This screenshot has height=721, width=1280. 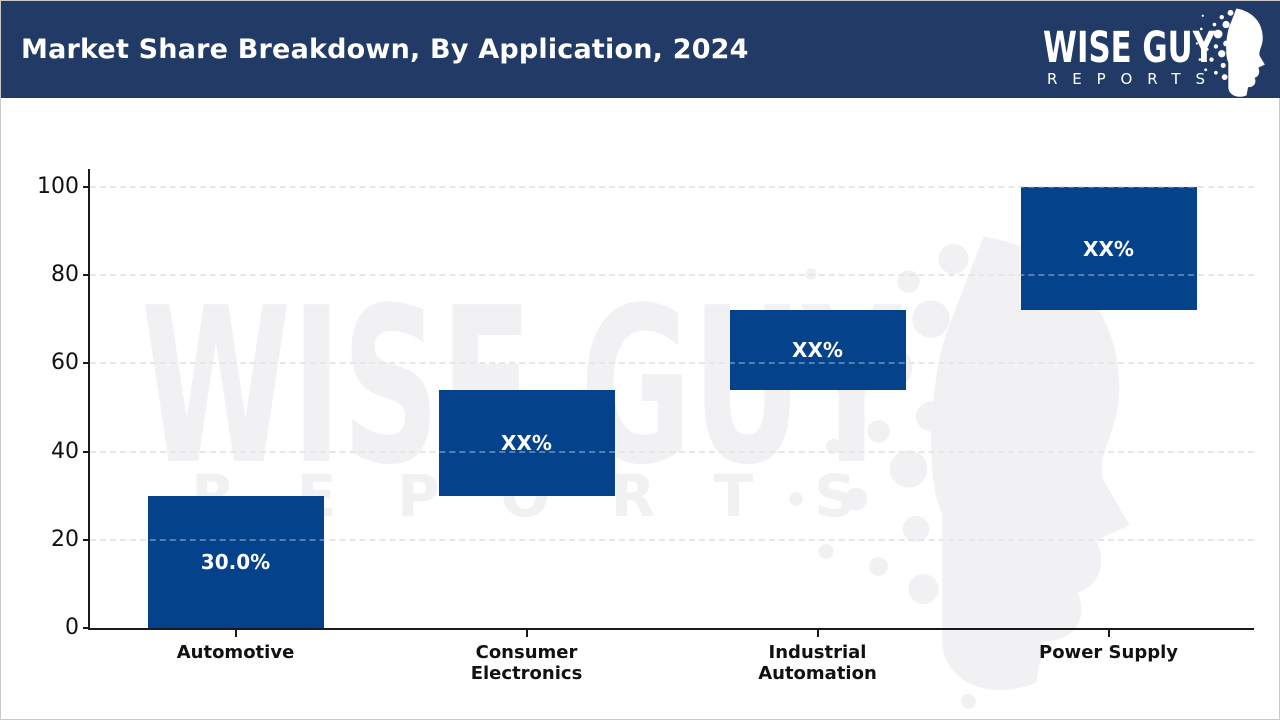 What do you see at coordinates (1129, 48) in the screenshot?
I see `logo-wordmark: WISE GUY` at bounding box center [1129, 48].